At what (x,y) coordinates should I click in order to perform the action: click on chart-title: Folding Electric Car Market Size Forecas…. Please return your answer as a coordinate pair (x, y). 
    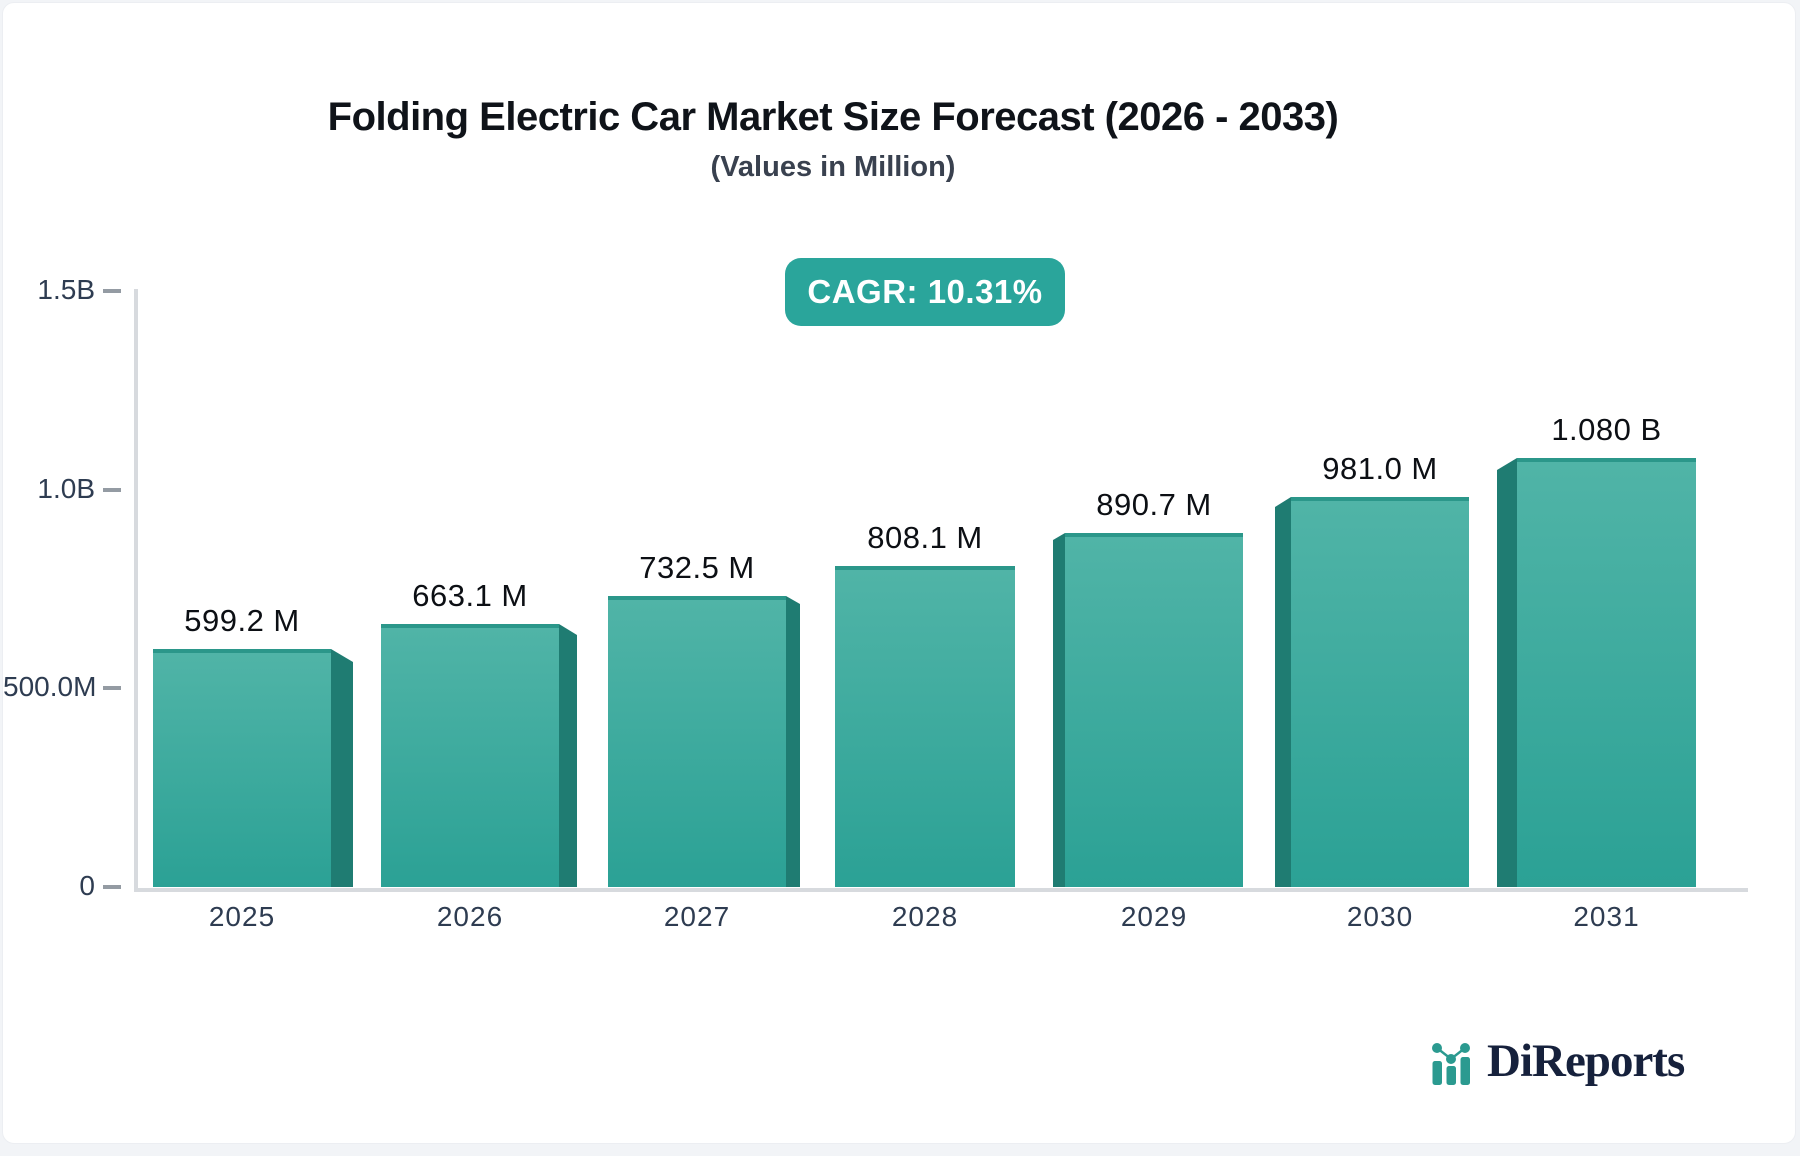
    Looking at the image, I should click on (833, 117).